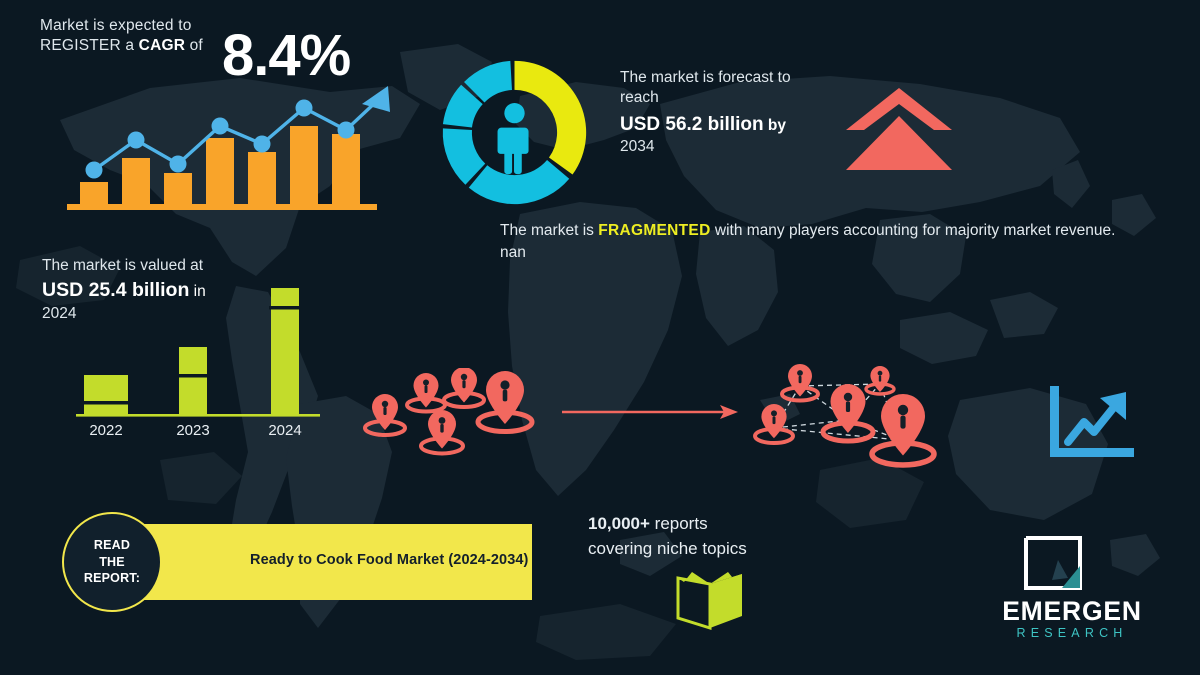 This screenshot has height=675, width=1200. What do you see at coordinates (286, 55) in the screenshot?
I see `cagr-value: 8.4%` at bounding box center [286, 55].